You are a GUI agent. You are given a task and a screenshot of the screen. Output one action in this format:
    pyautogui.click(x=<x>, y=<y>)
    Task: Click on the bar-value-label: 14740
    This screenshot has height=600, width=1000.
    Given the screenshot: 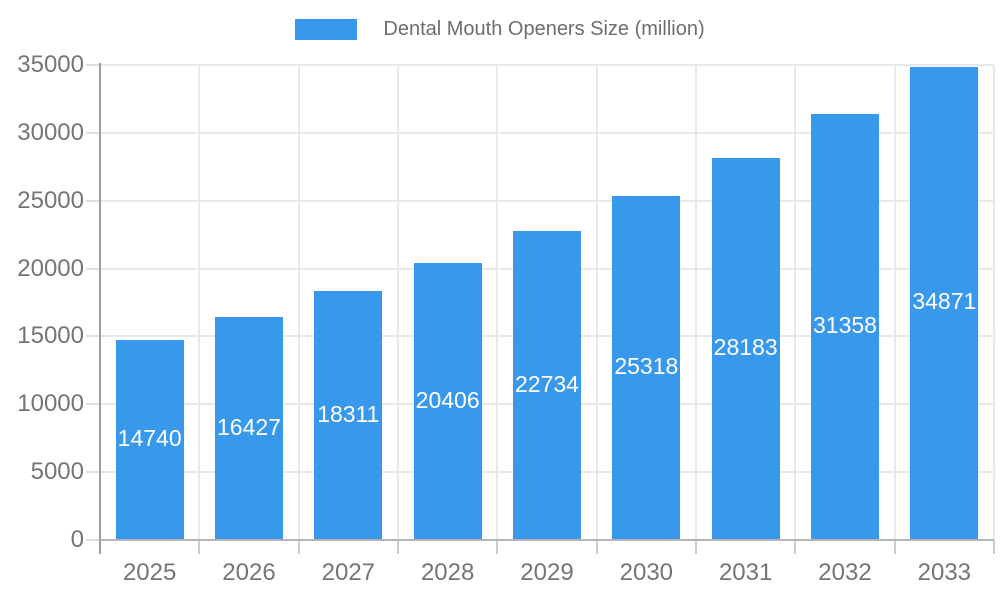 What is the action you would take?
    pyautogui.click(x=149, y=437)
    